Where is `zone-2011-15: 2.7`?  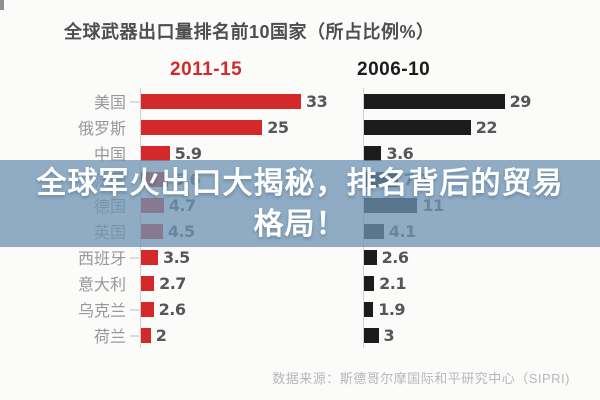 zone-2011-15: 2.7 is located at coordinates (251, 283).